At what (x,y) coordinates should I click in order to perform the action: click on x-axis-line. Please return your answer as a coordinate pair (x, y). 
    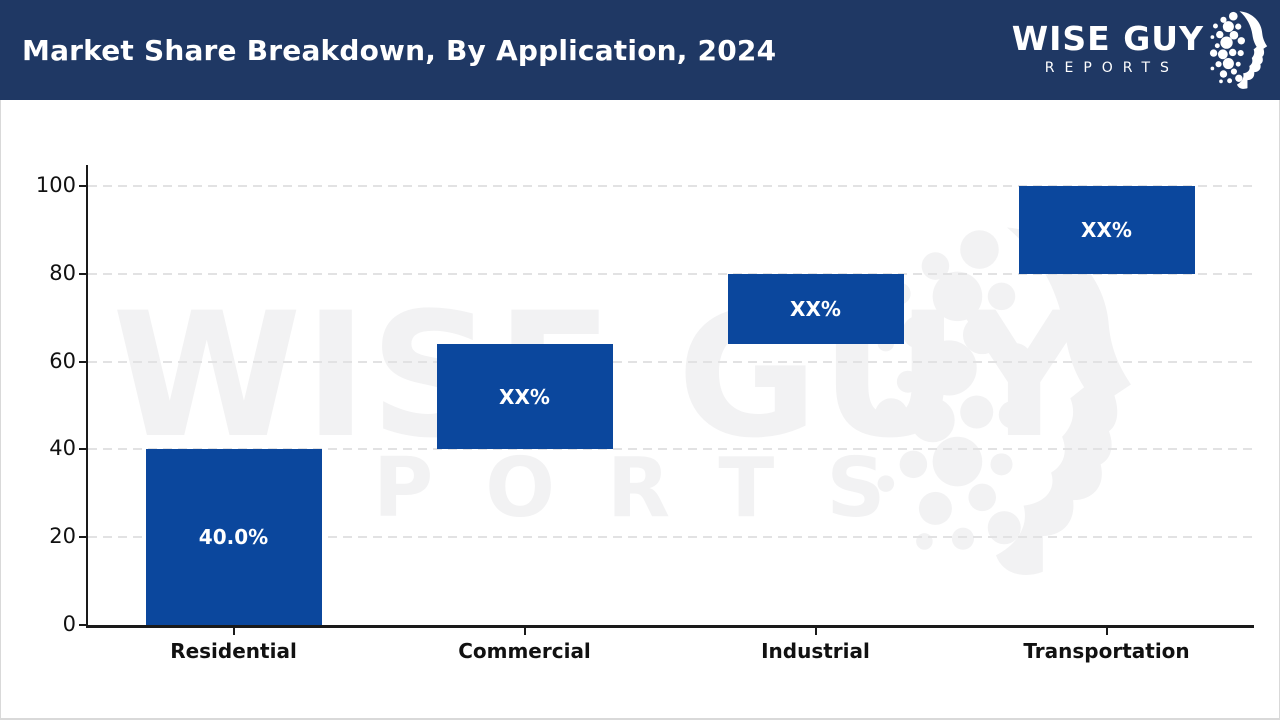
    Looking at the image, I should click on (670, 626).